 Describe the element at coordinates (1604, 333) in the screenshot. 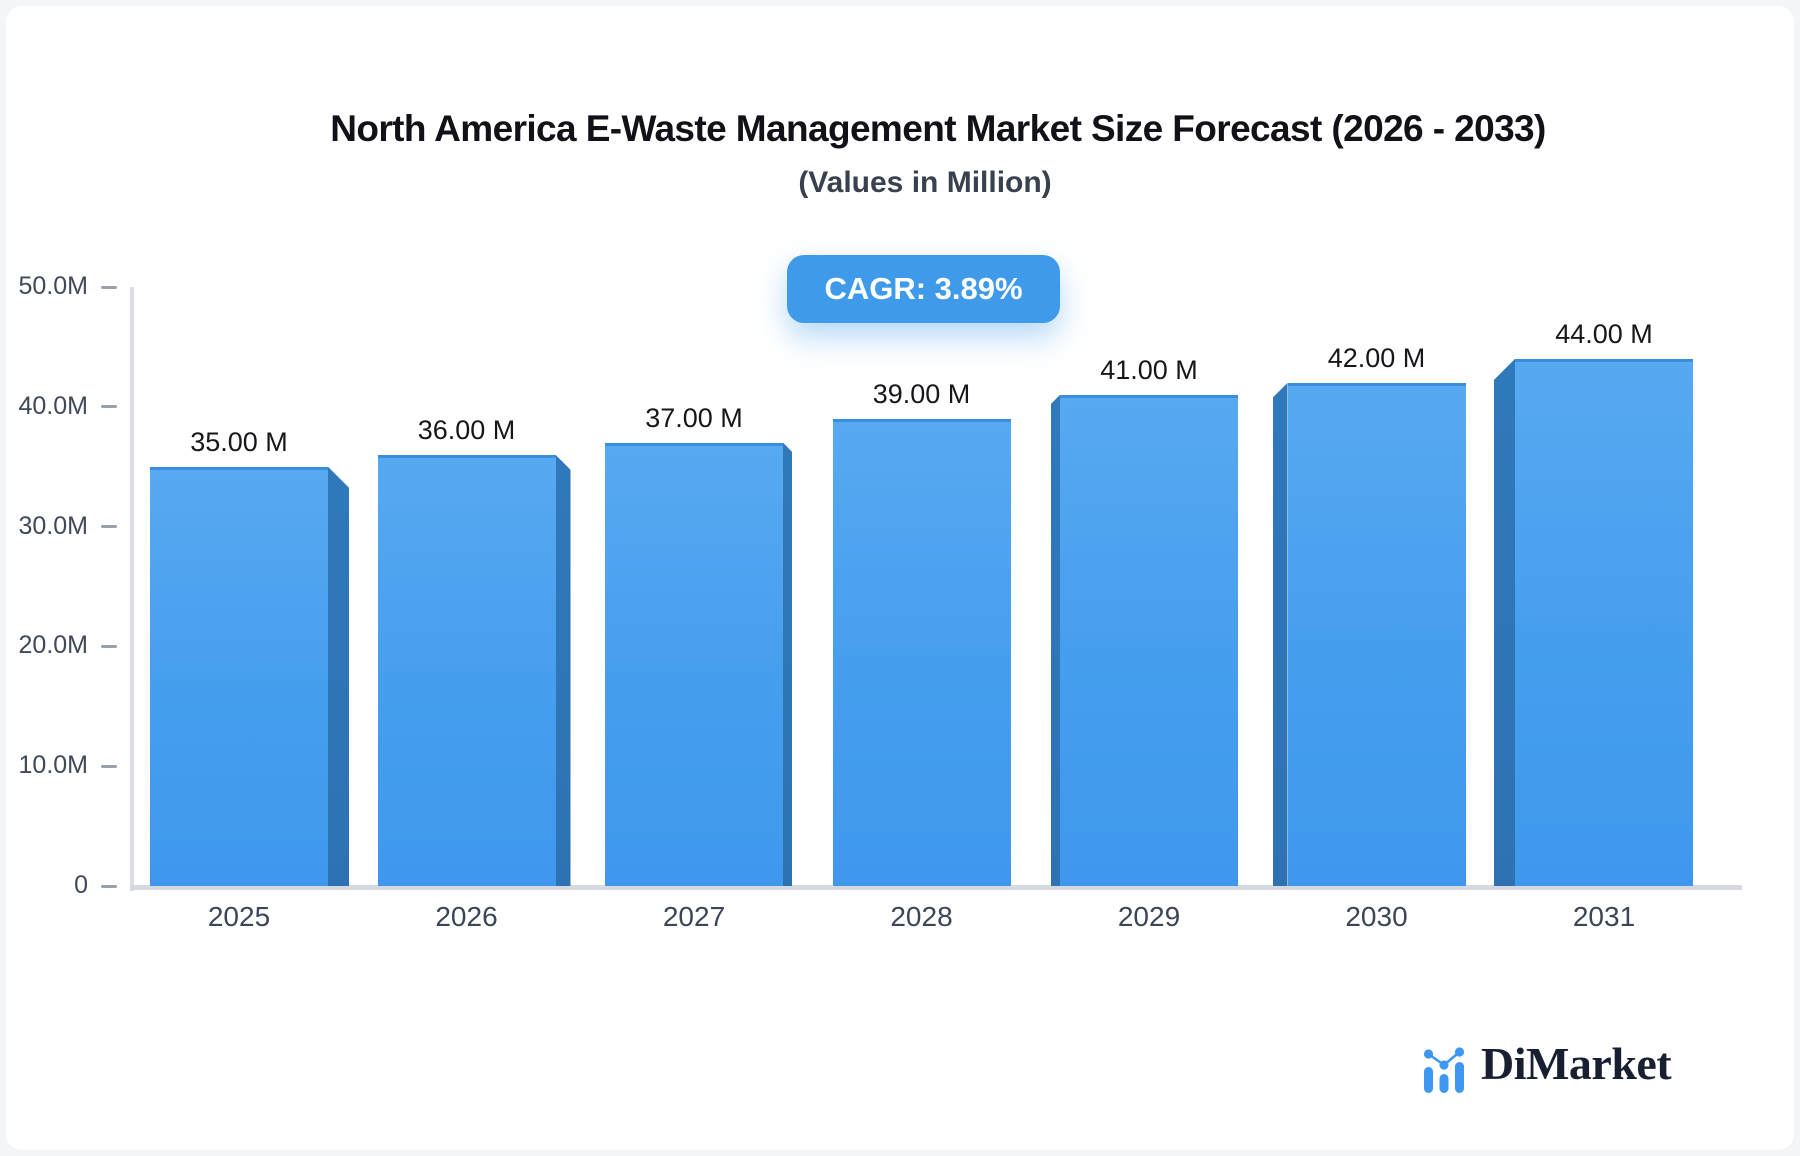

I see `bar-value-label: 44.00 M` at that location.